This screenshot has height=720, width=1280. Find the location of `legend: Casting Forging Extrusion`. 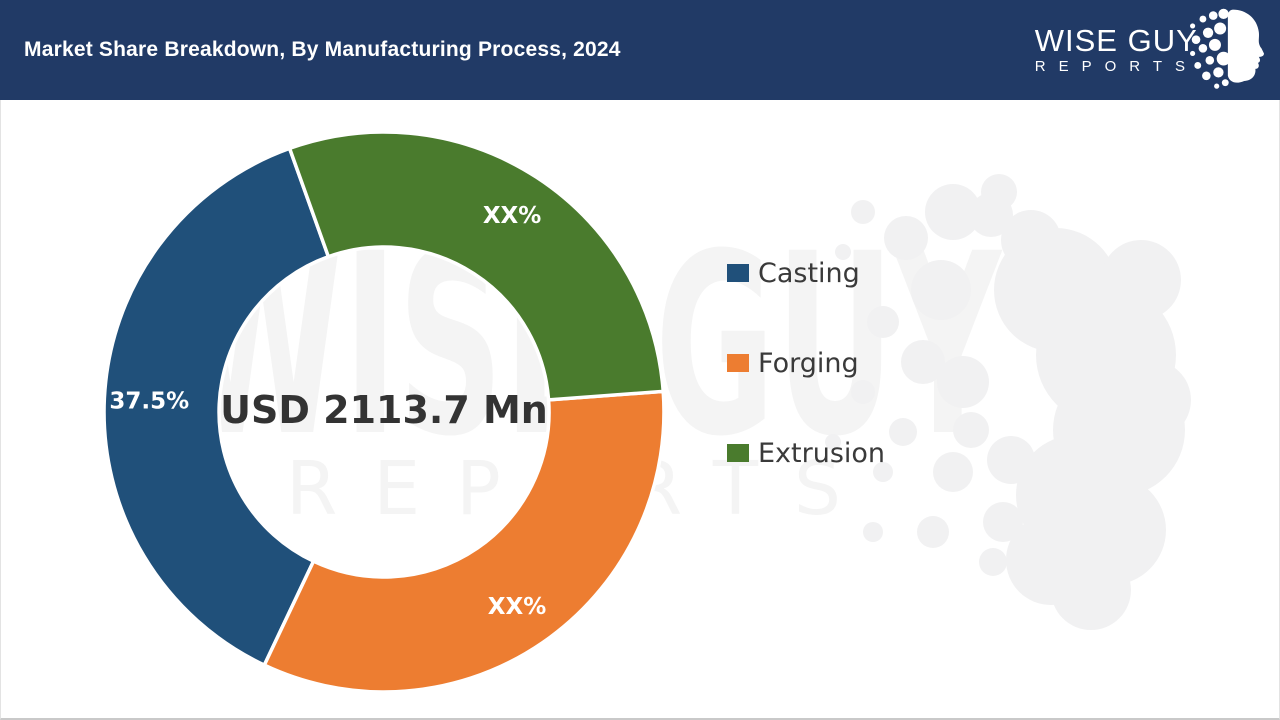

legend: Casting Forging Extrusion is located at coordinates (806, 363).